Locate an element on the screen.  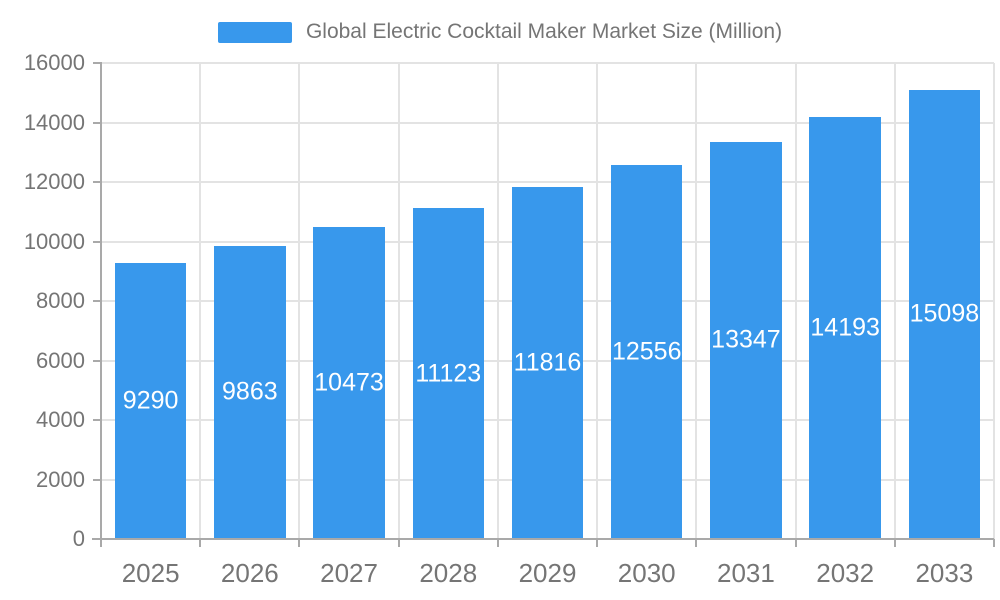
bar-2030 is located at coordinates (647, 352).